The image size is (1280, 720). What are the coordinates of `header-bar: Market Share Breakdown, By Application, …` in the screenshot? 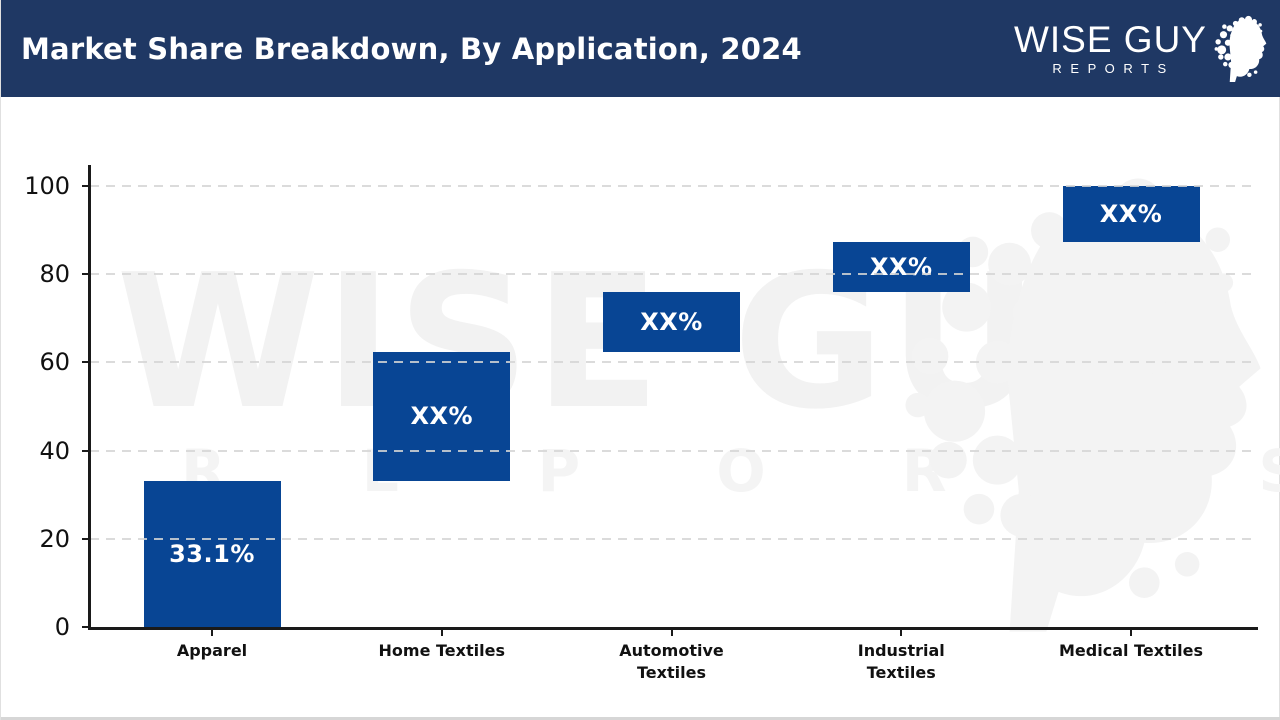 It's located at (640, 48).